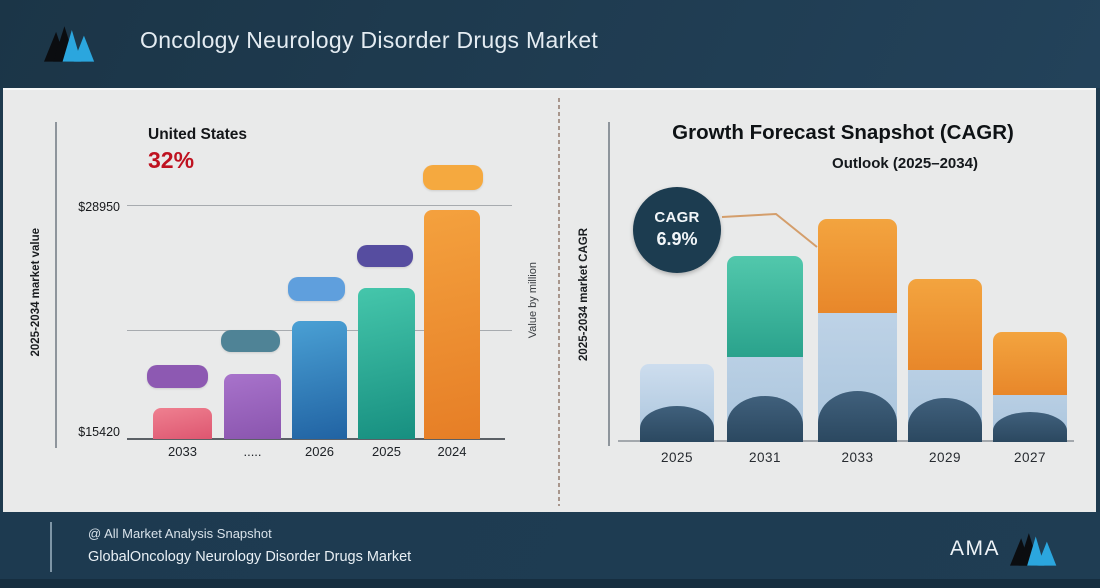  I want to click on header: Oncology Neurology Disorder Drugs Market, so click(550, 44).